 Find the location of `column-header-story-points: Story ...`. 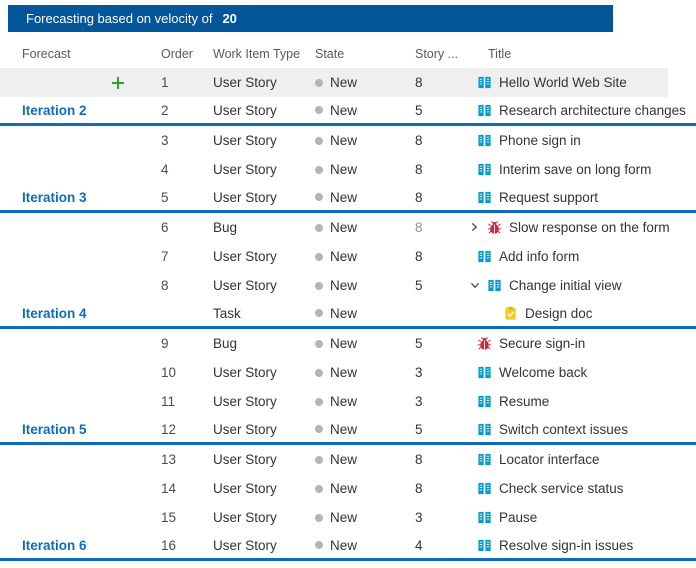

column-header-story-points: Story ... is located at coordinates (437, 54).